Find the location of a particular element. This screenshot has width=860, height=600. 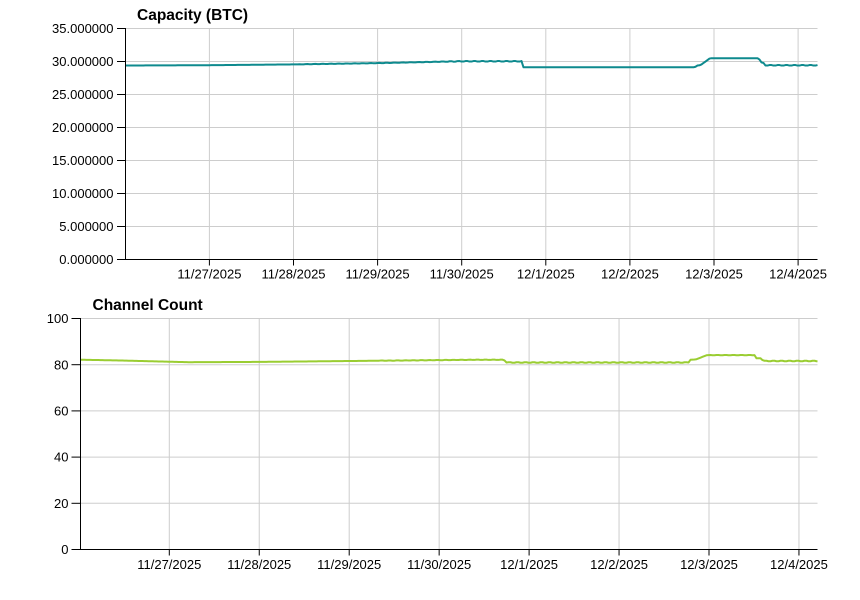

svg-text: 15.000000 is located at coordinates (82, 160).